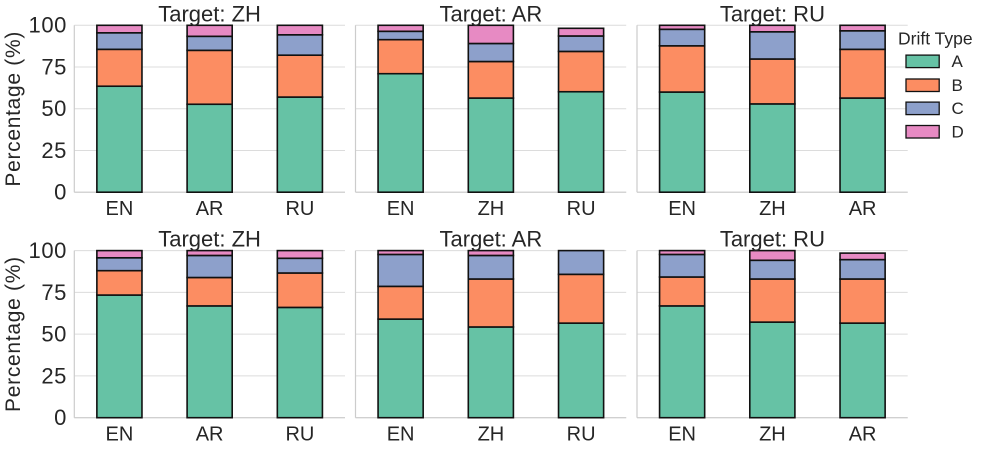 This screenshot has width=986, height=456. What do you see at coordinates (958, 108) in the screenshot?
I see `svg-text: C` at bounding box center [958, 108].